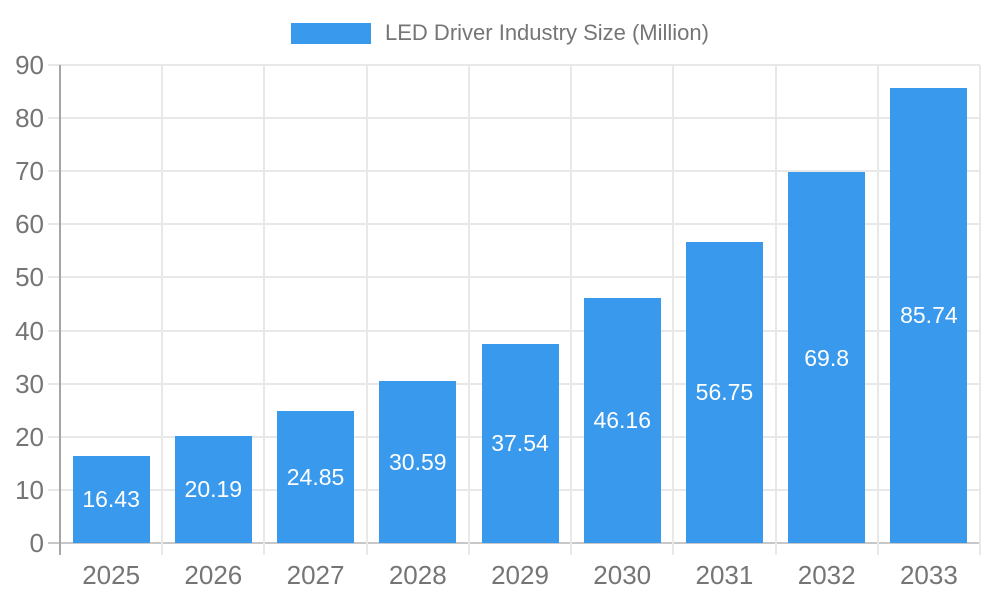 The height and width of the screenshot is (600, 1000). I want to click on bar-value-label: 20.19, so click(213, 489).